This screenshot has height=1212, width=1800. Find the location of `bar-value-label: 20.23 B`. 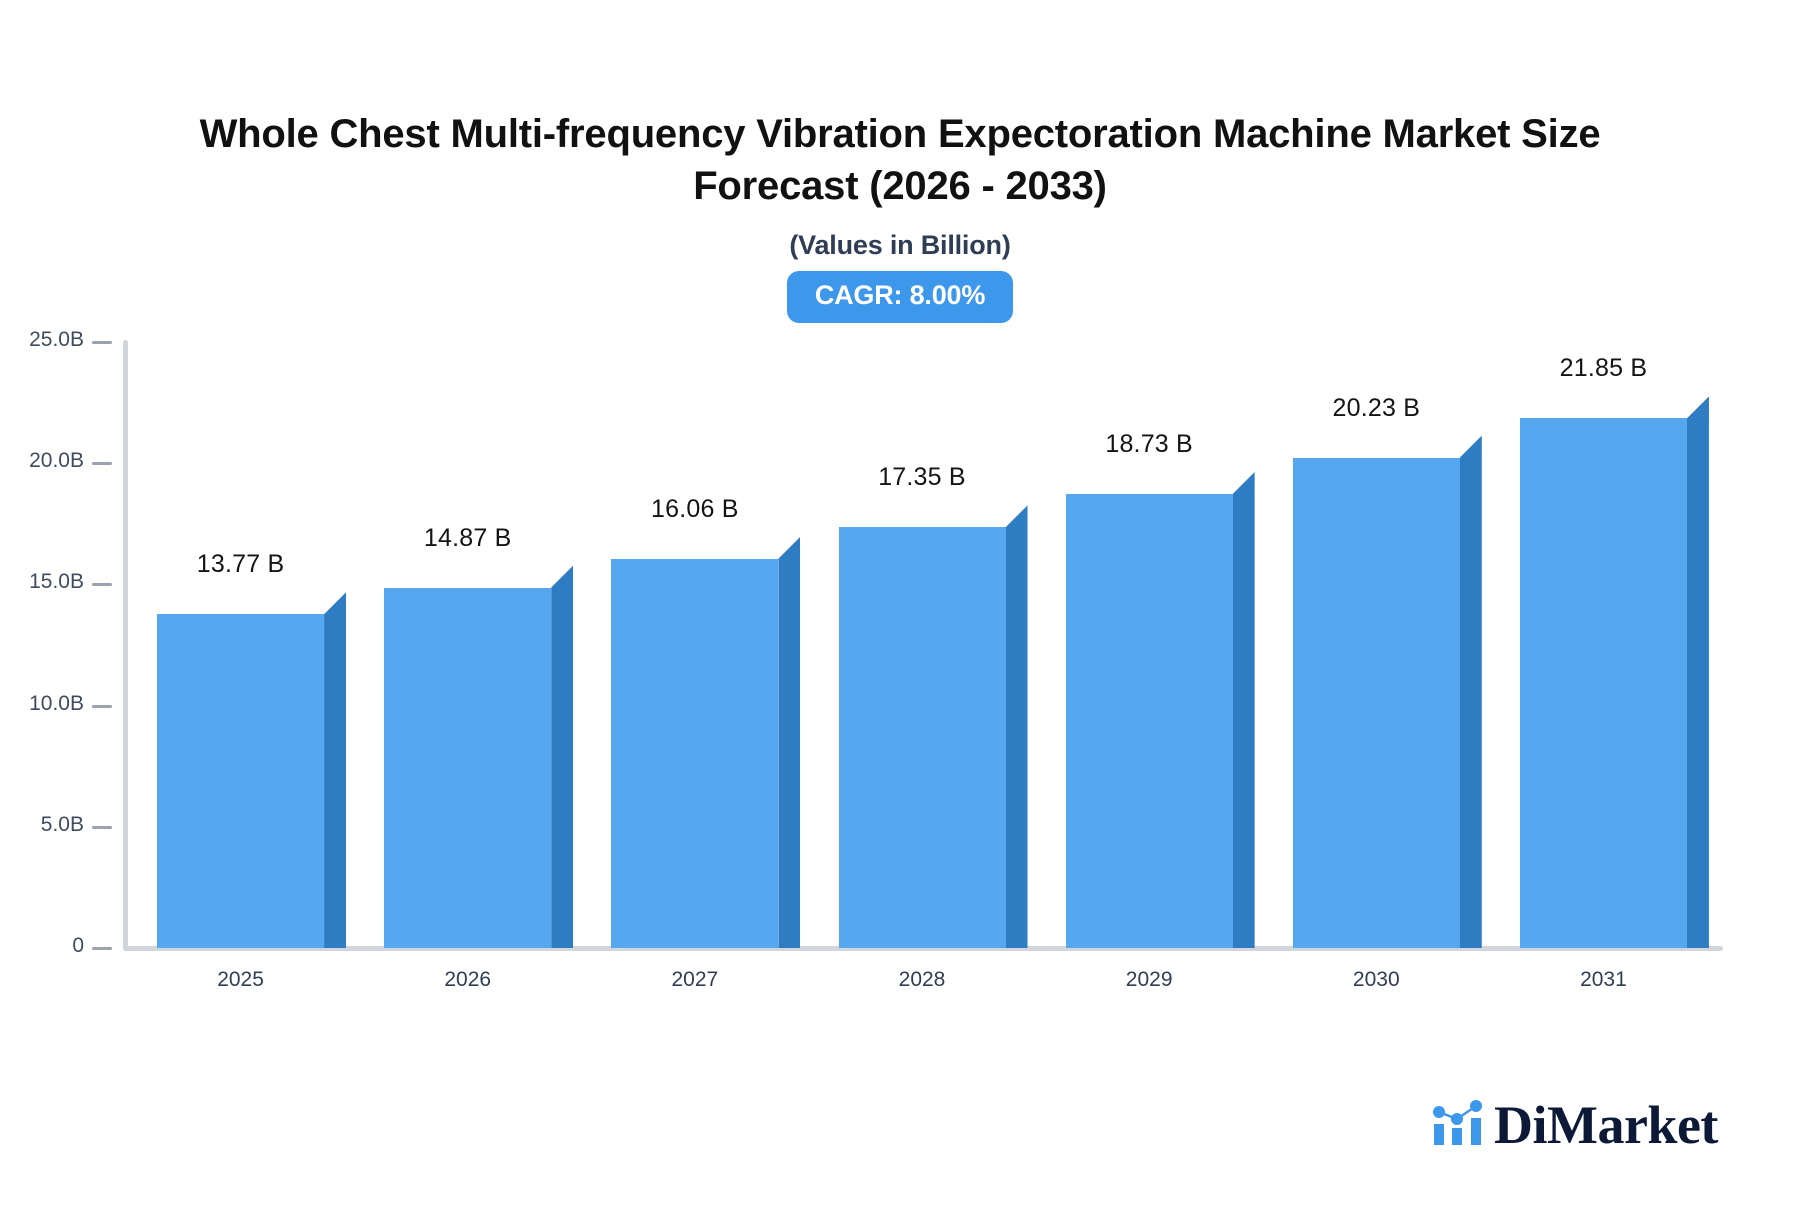

bar-value-label: 20.23 B is located at coordinates (1376, 407).